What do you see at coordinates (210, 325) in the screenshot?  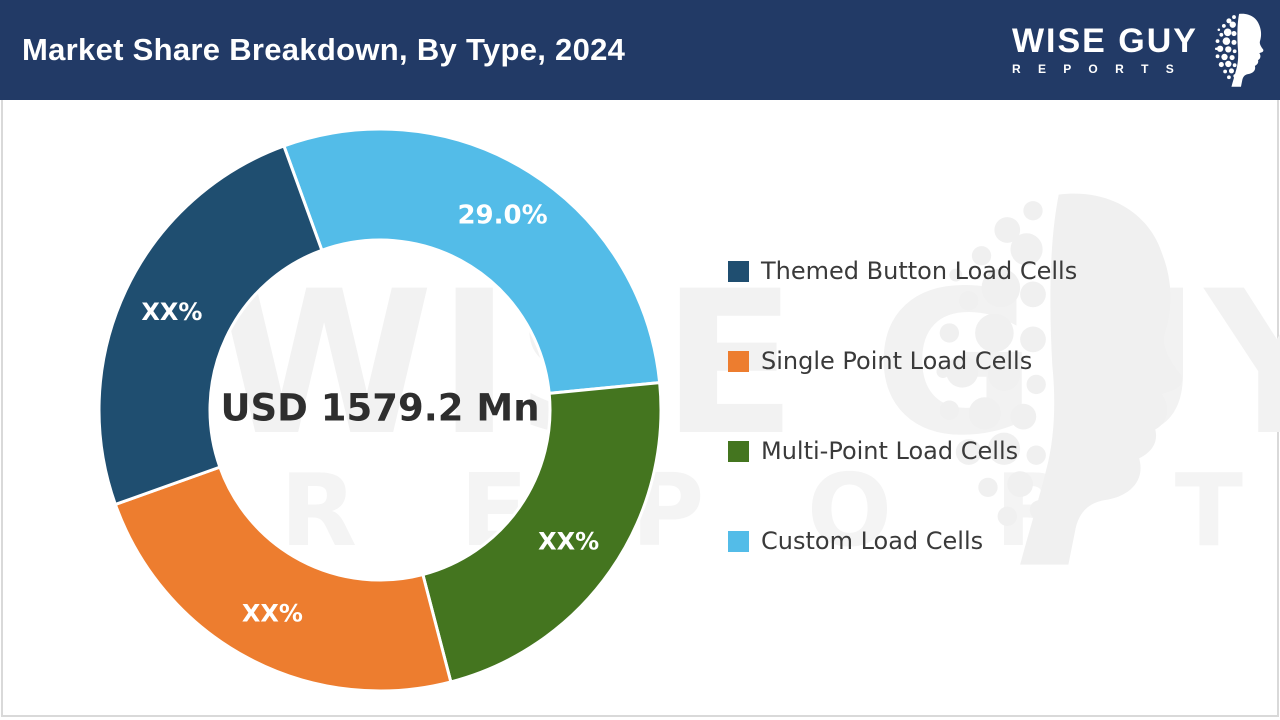 I see `donut-slice-themed-button-load-cells` at bounding box center [210, 325].